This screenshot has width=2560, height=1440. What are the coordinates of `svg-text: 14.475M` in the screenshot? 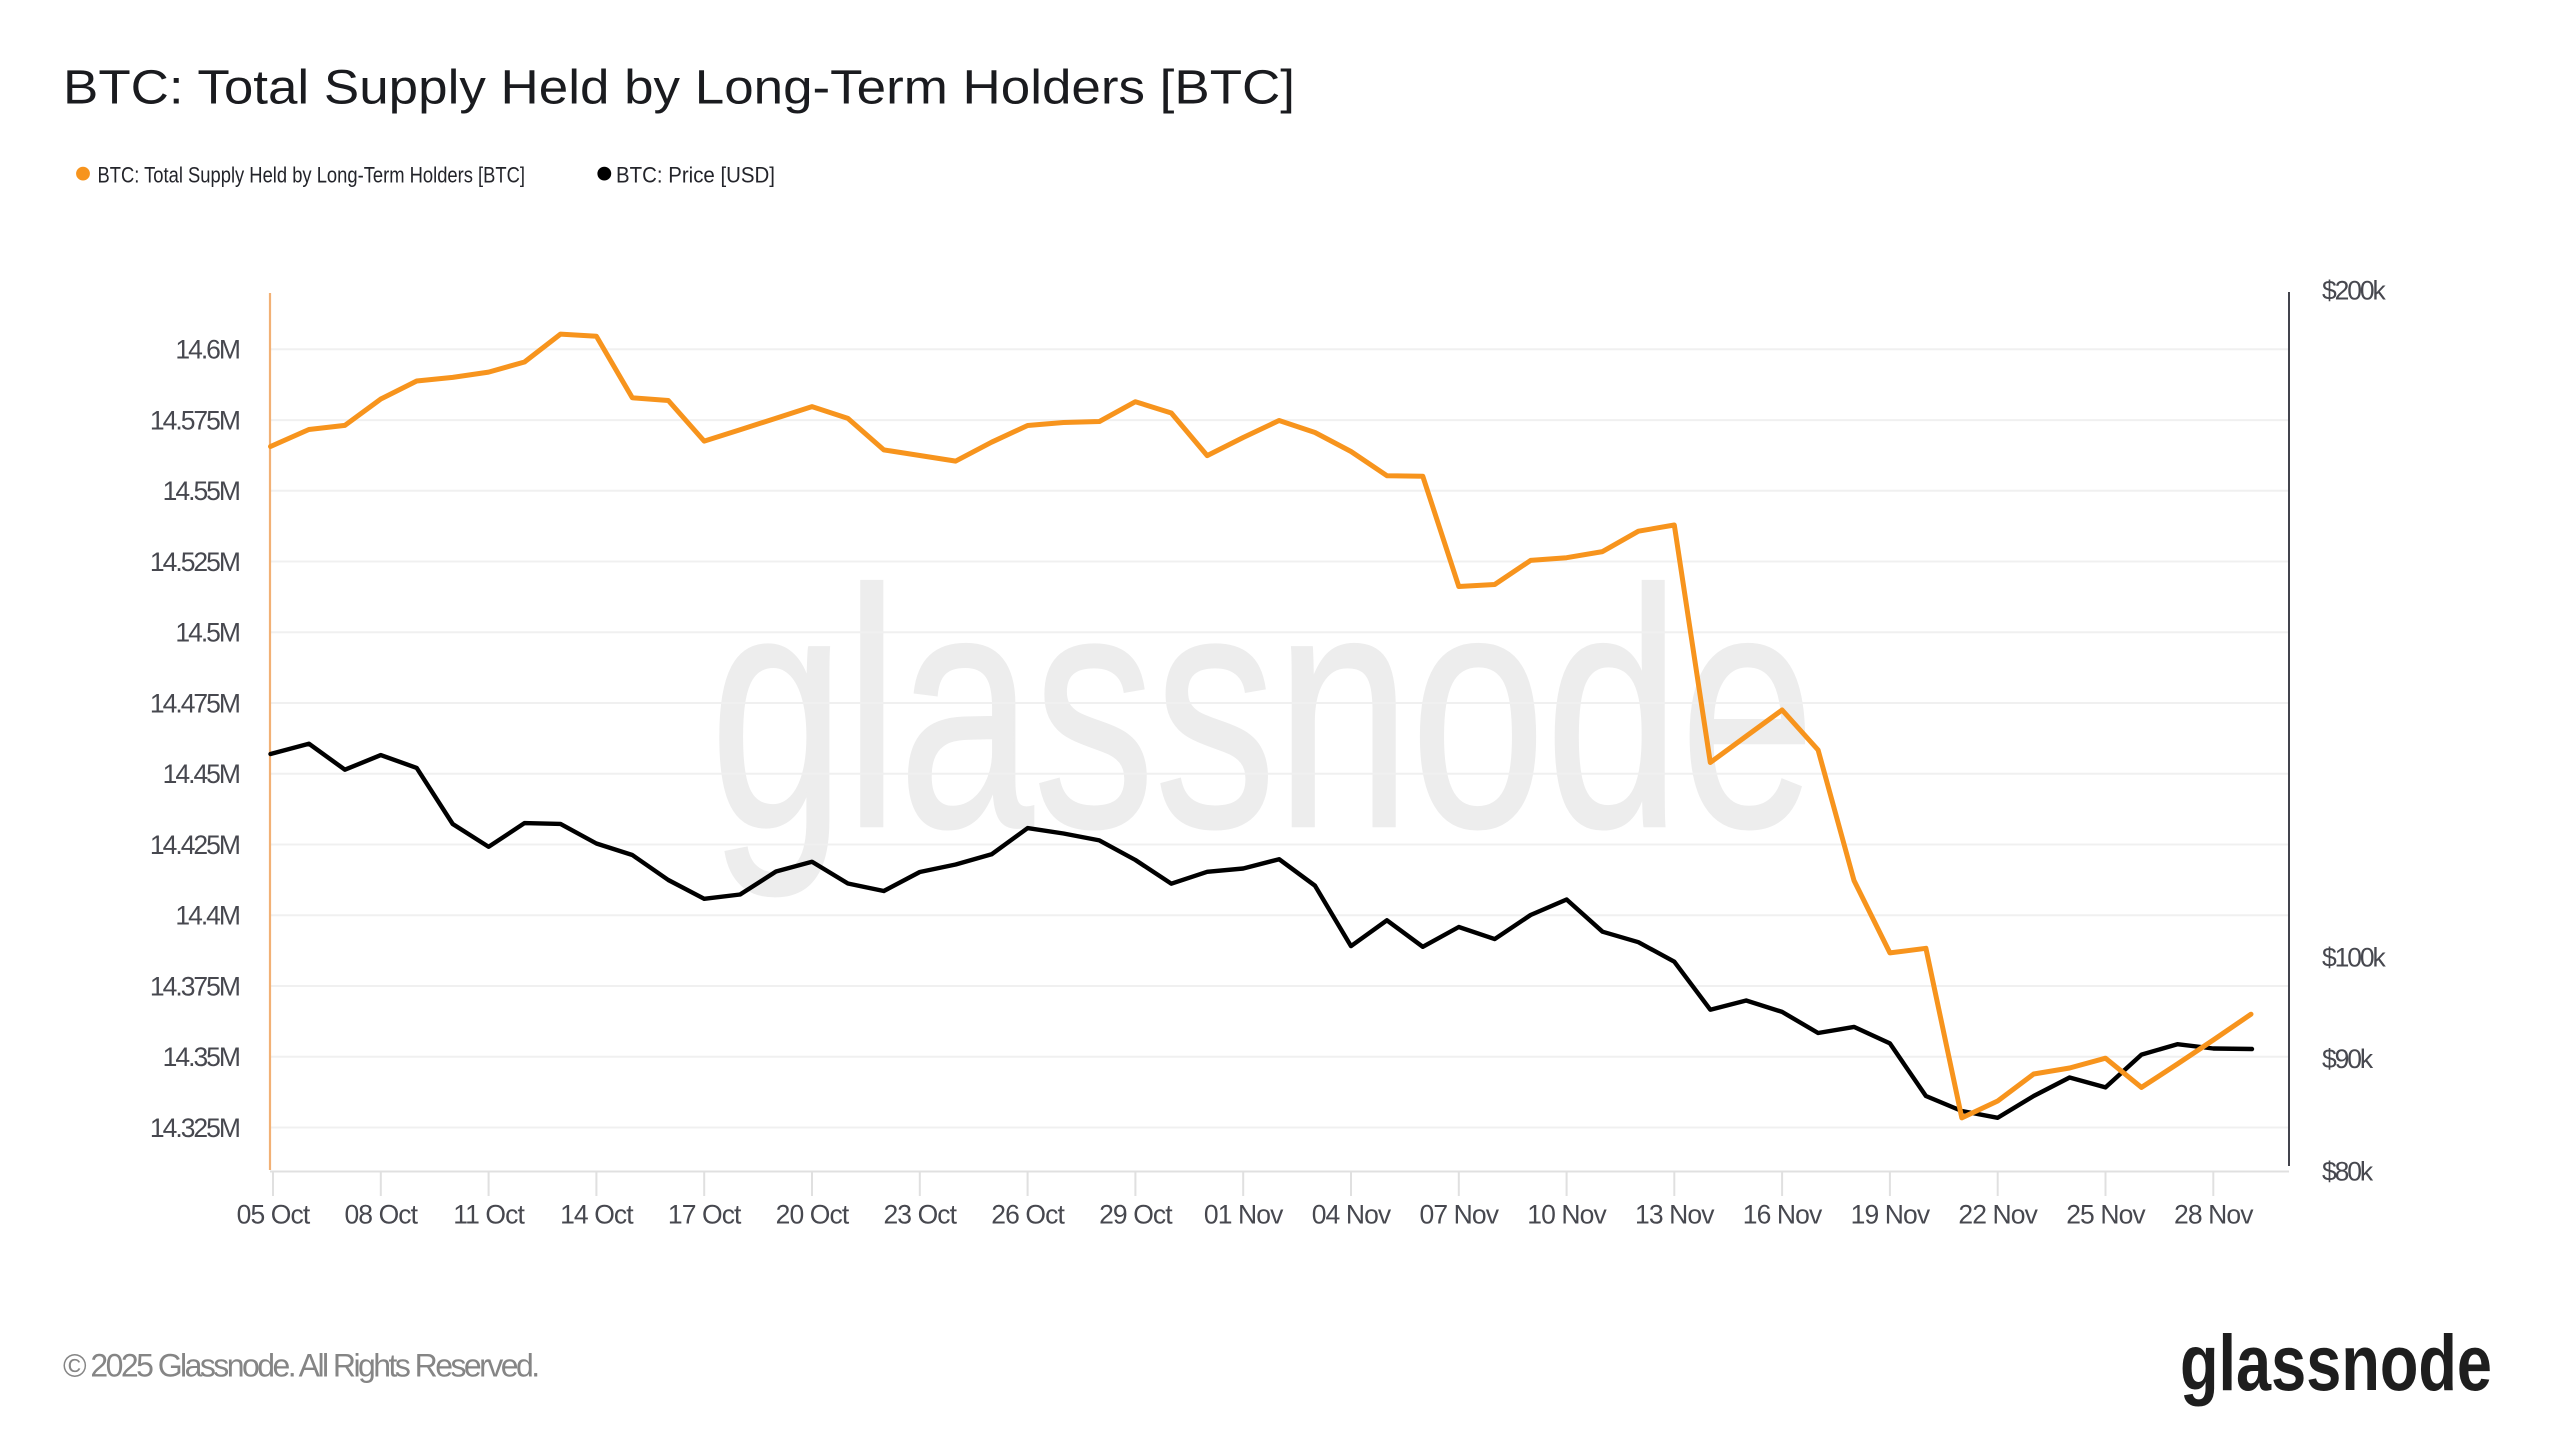 It's located at (194, 703).